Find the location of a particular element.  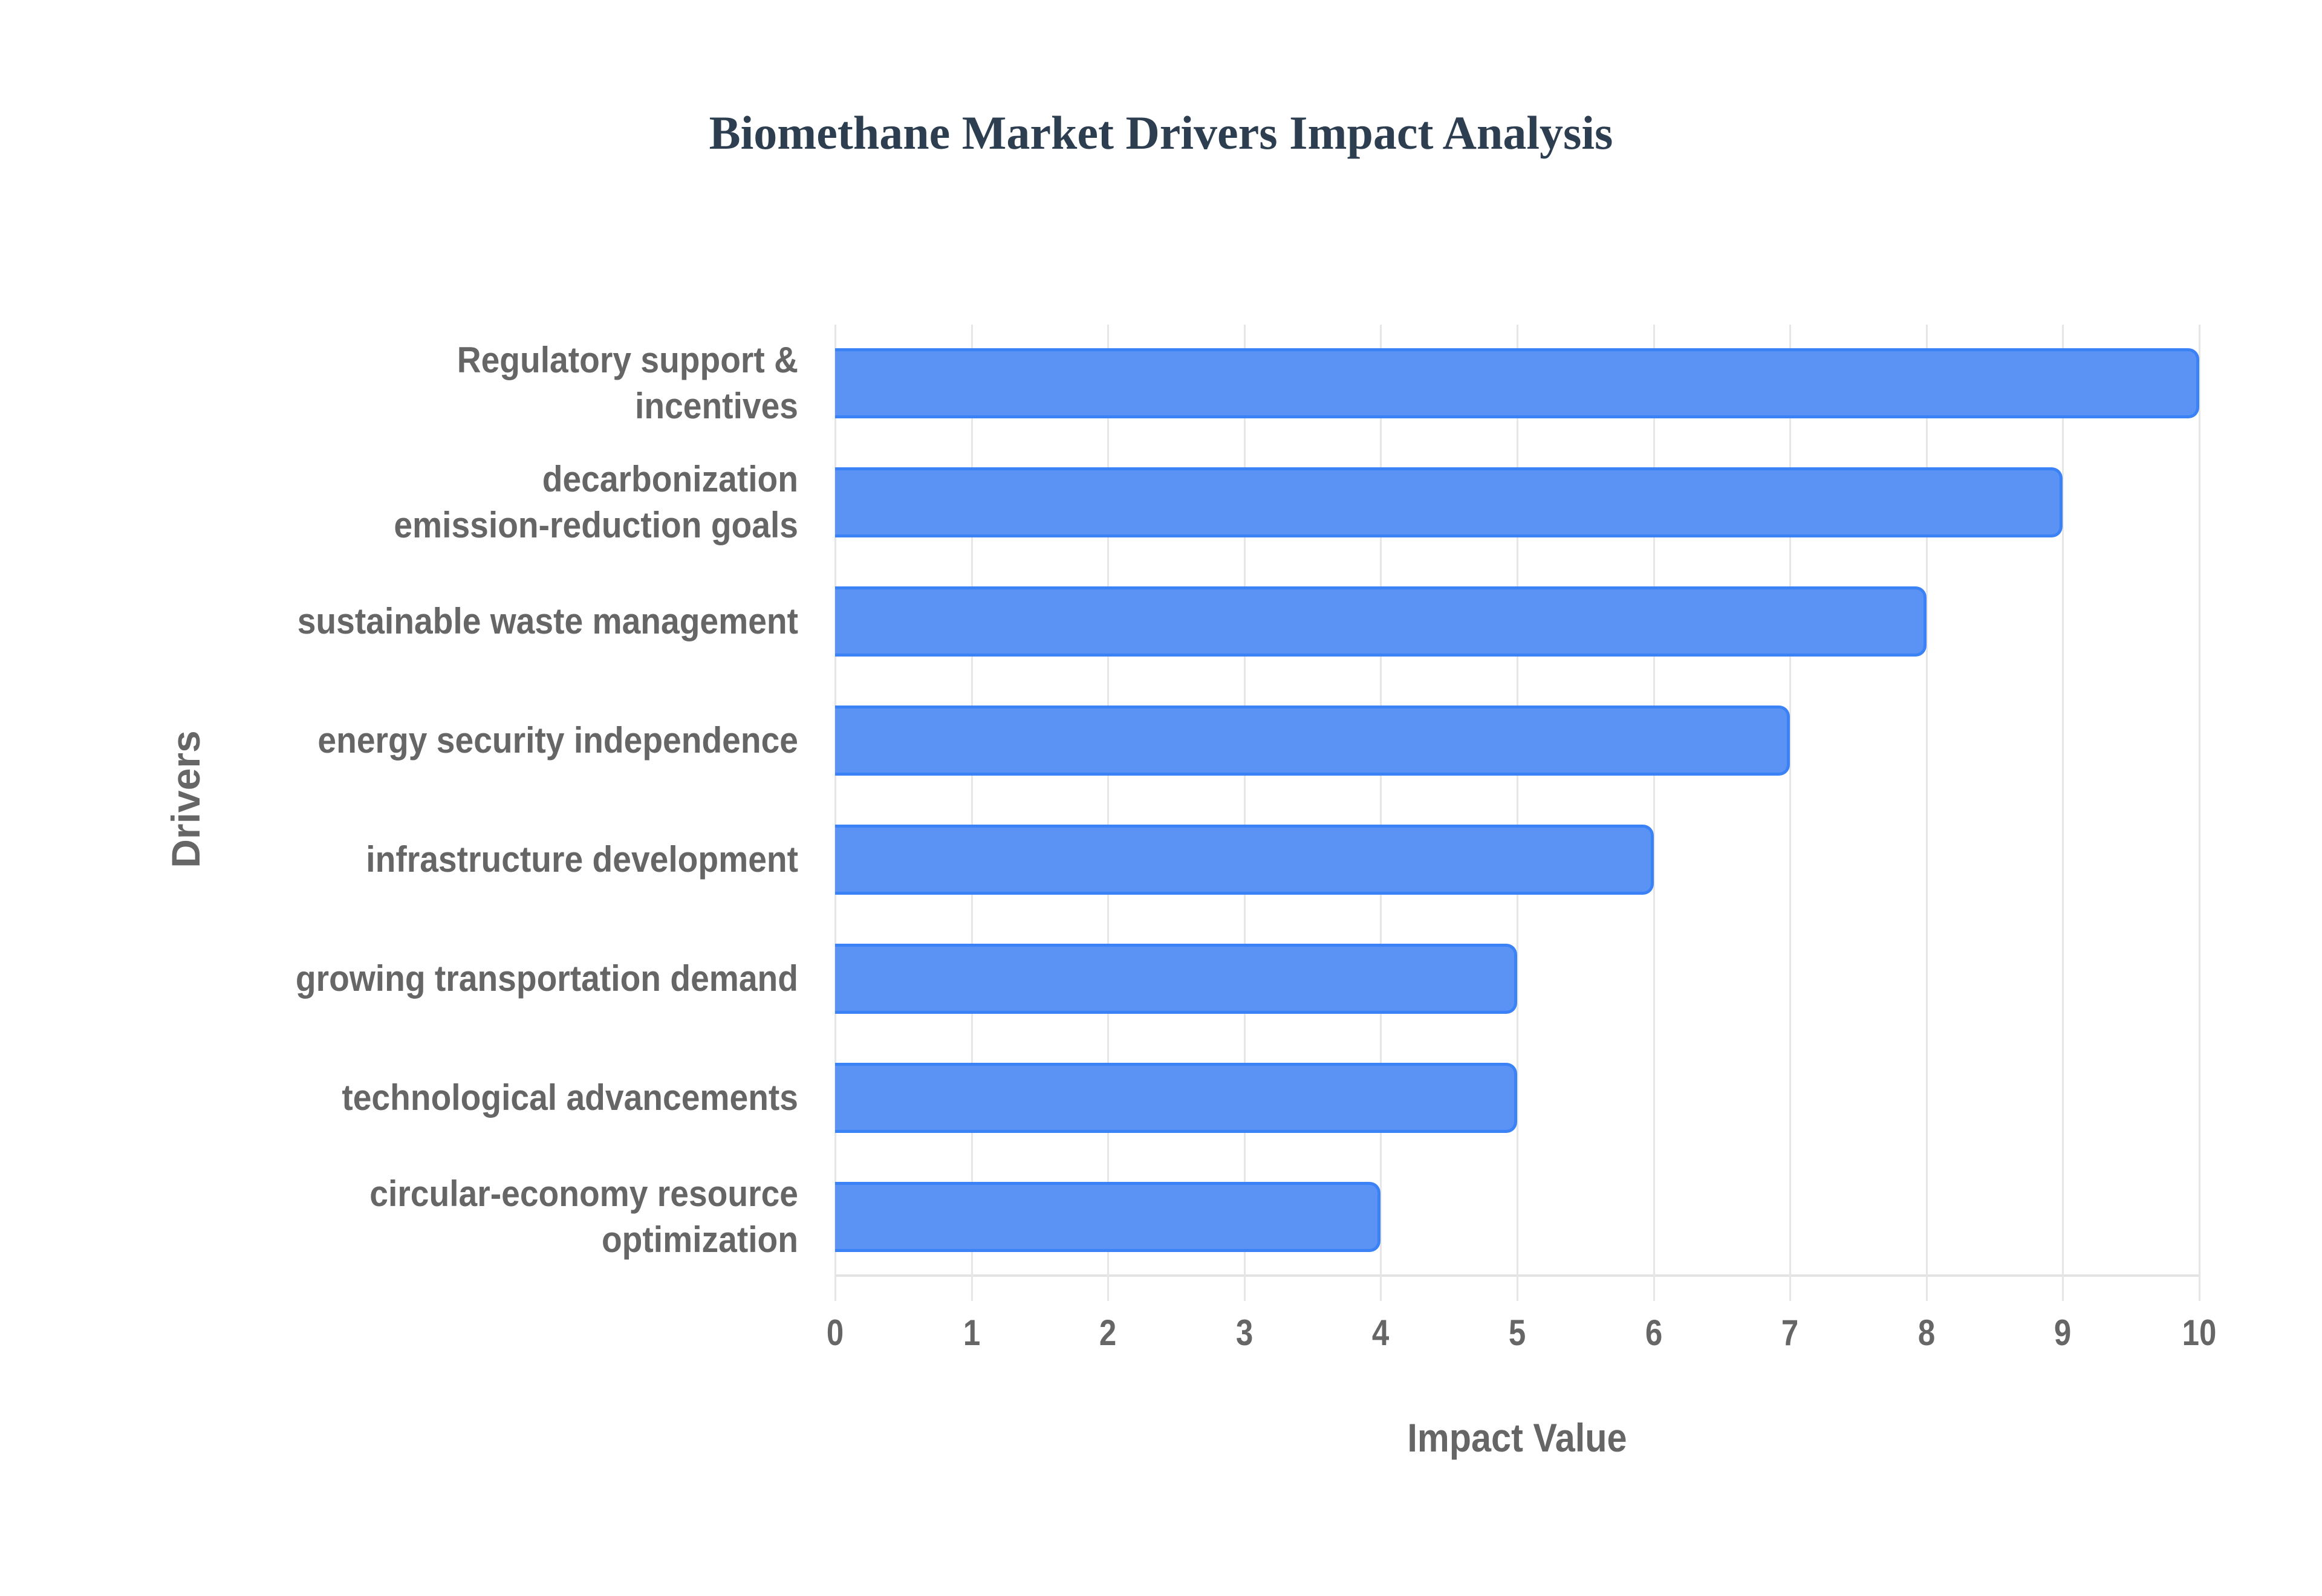

category-label: infrastructure development is located at coordinates (582, 859).